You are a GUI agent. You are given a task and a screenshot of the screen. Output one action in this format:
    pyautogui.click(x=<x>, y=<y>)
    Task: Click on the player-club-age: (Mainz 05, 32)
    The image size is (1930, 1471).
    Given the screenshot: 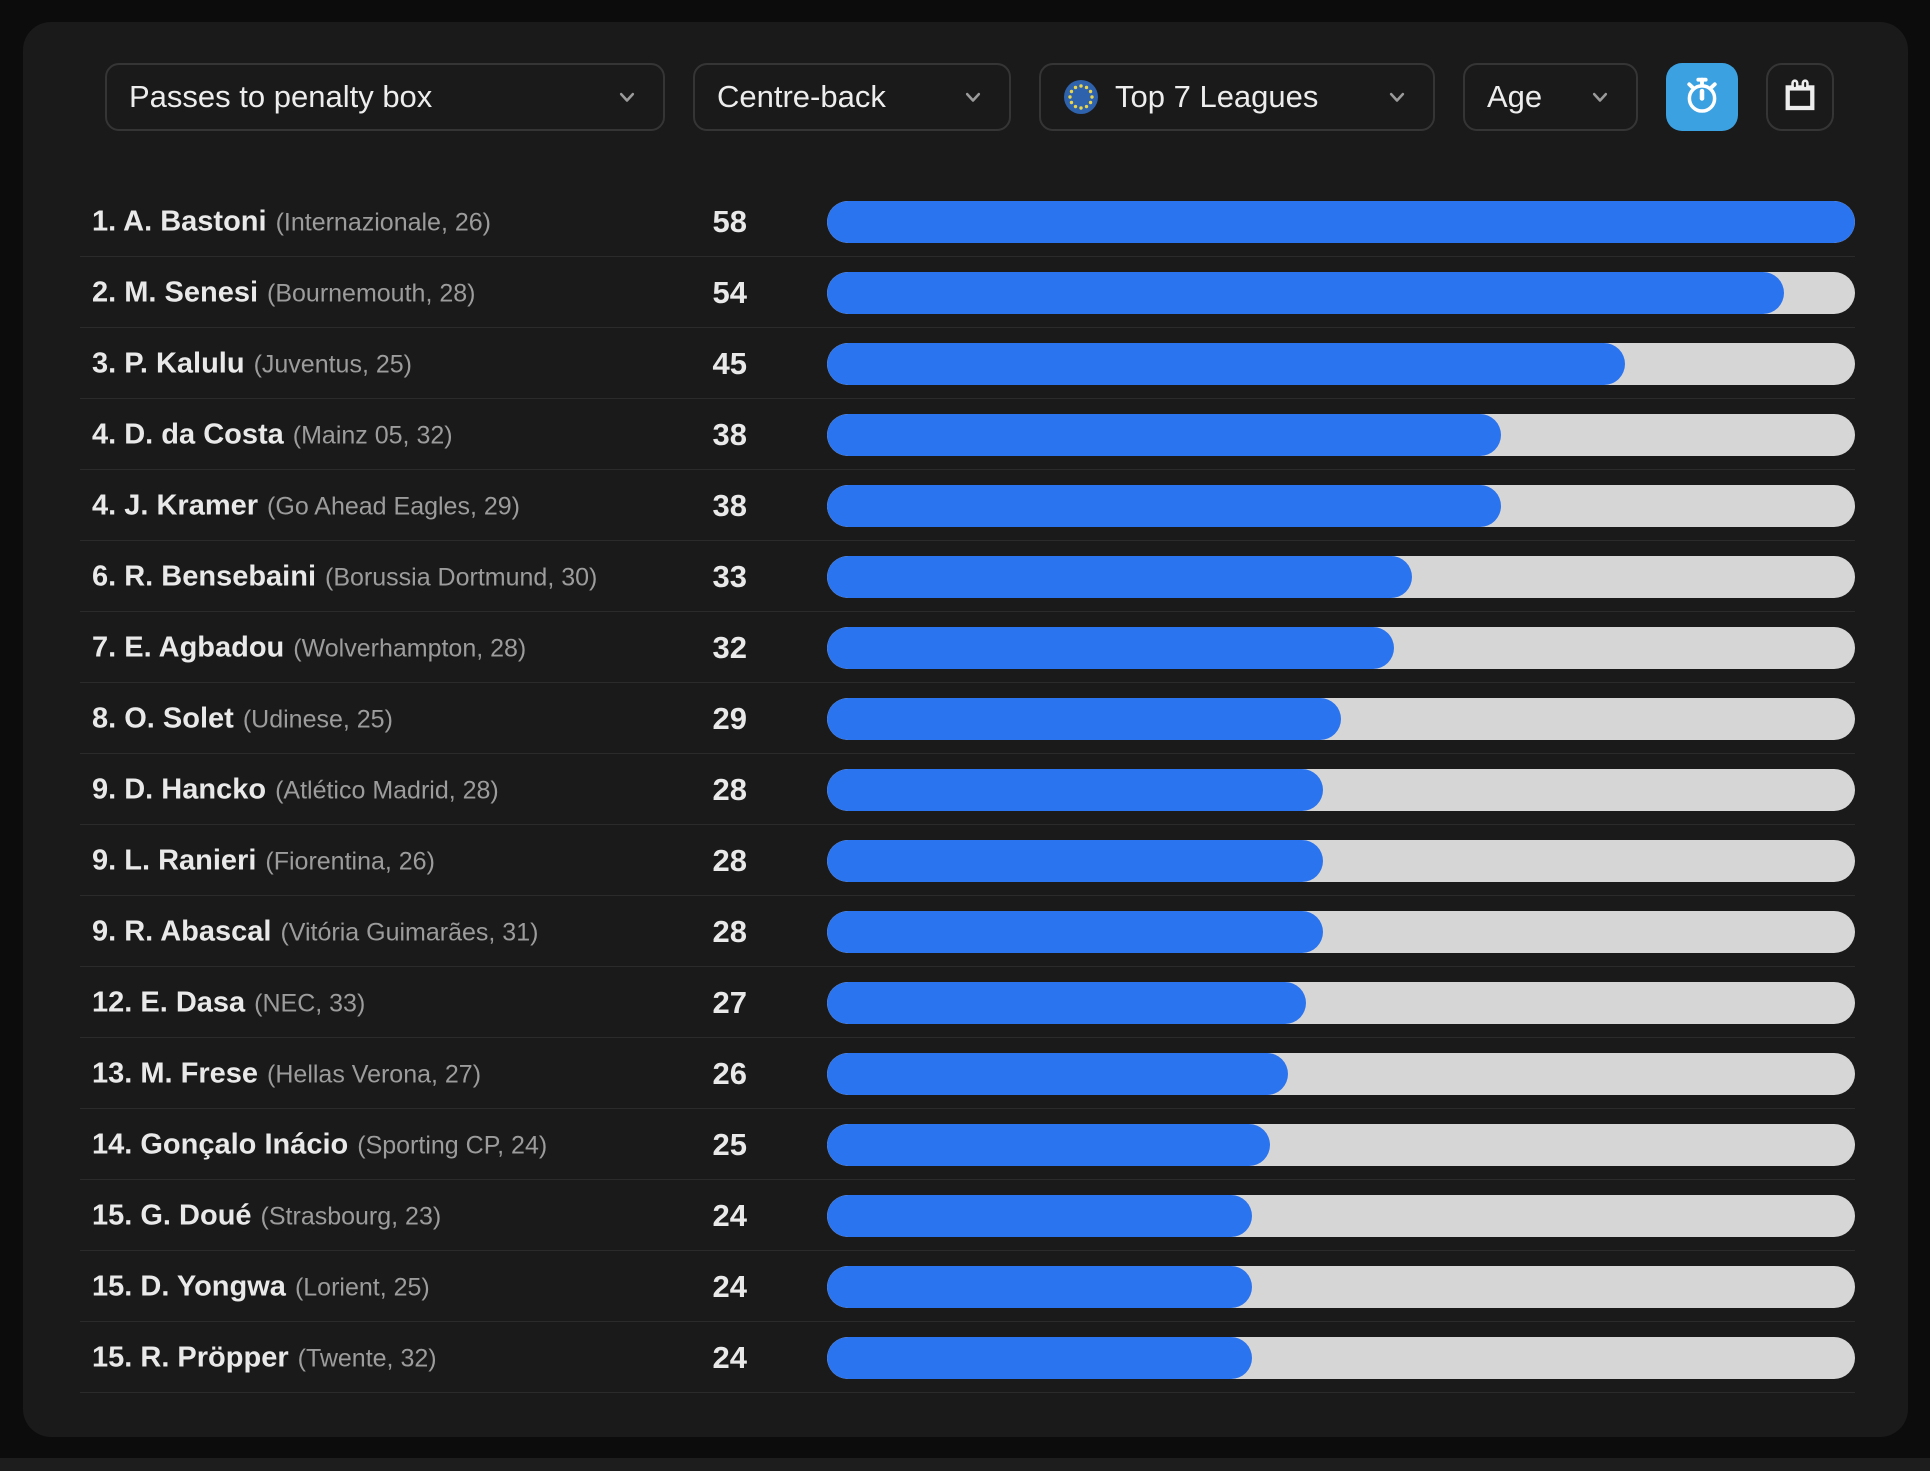 What is the action you would take?
    pyautogui.click(x=372, y=435)
    